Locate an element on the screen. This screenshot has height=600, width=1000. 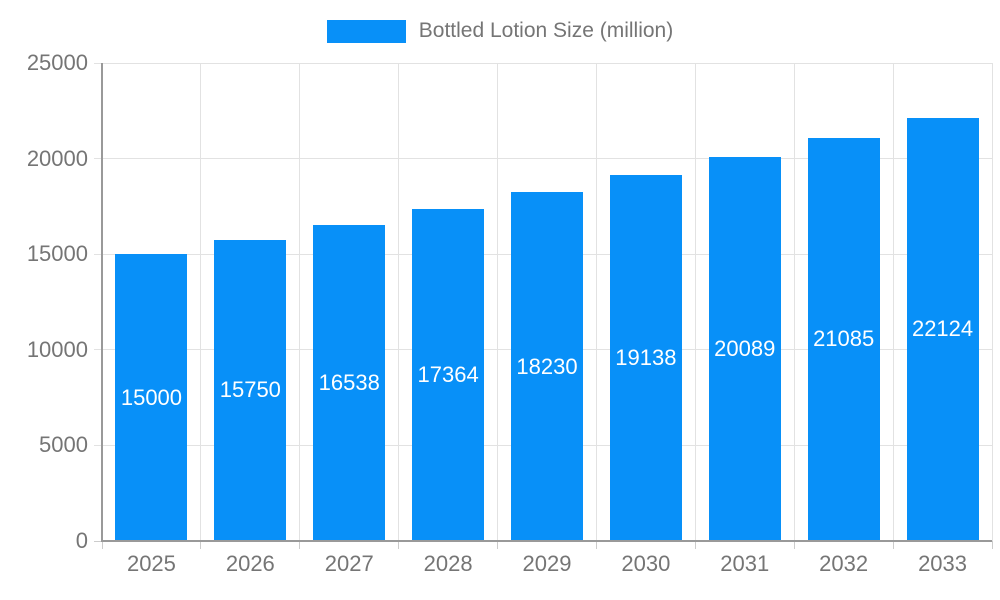
x-axis-line is located at coordinates (546, 541).